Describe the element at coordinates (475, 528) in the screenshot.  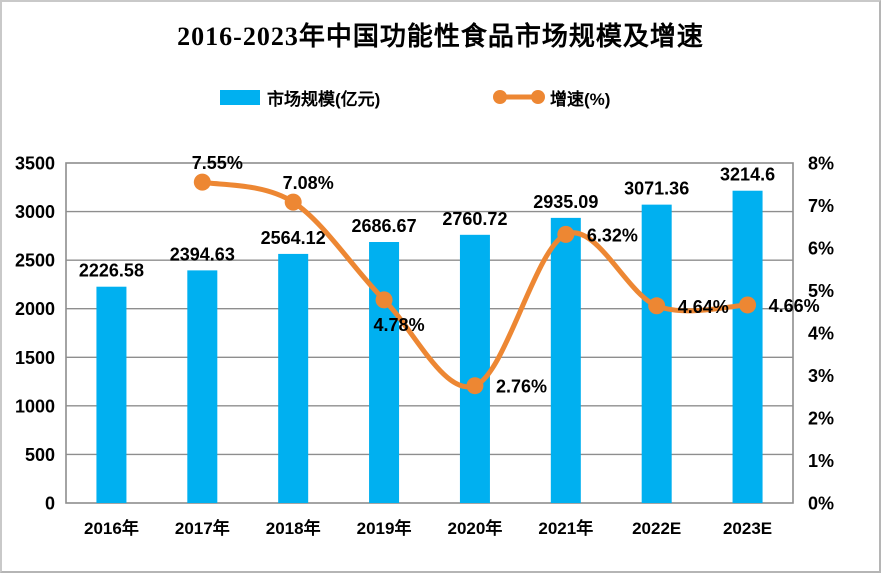
I see `x-axis-label: 2020年` at that location.